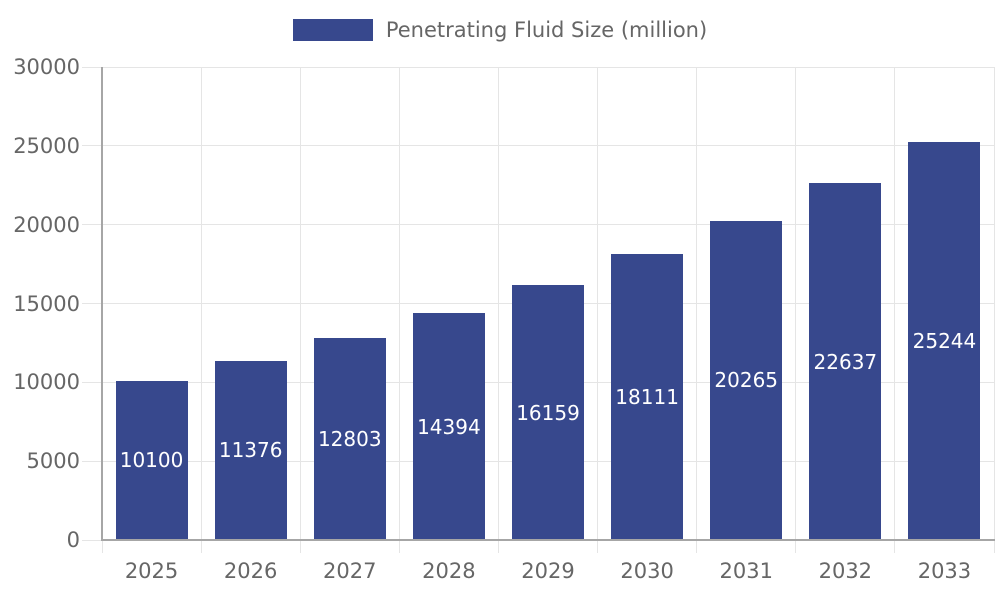 The width and height of the screenshot is (1000, 600). I want to click on x-tick-label: 2027, so click(350, 571).